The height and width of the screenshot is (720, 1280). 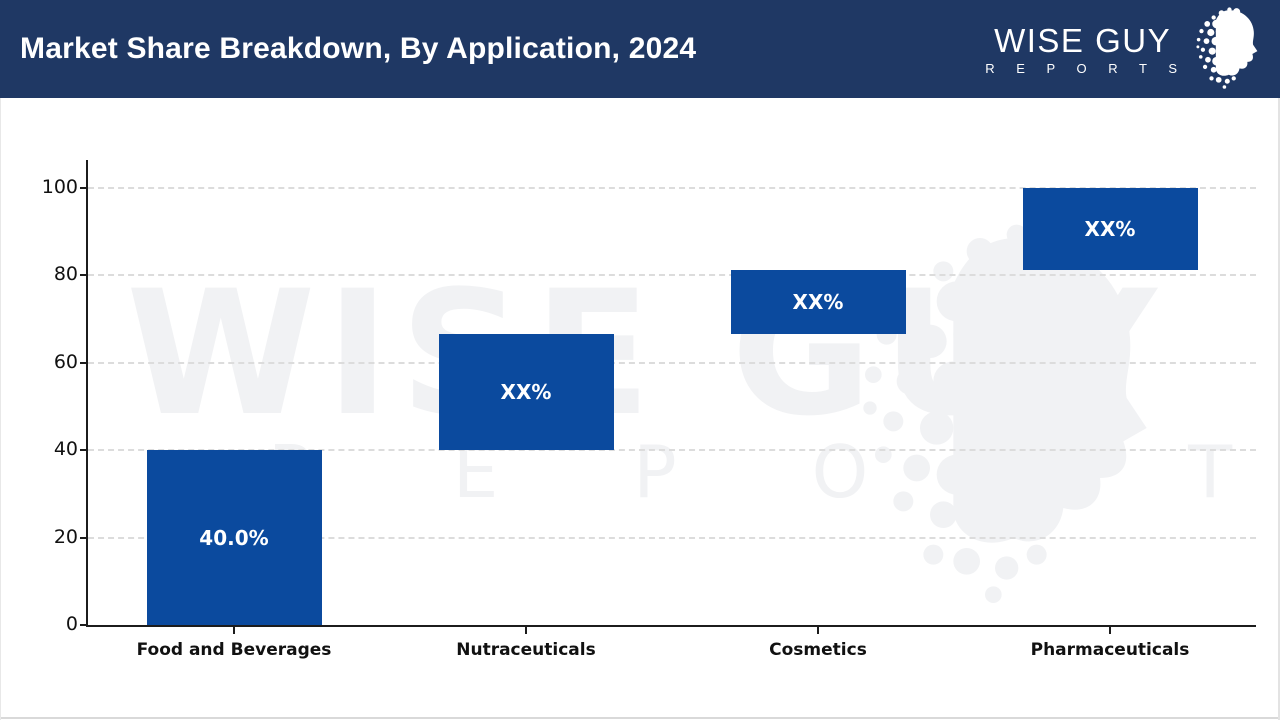 I want to click on x-category-label: Cosmetics, so click(x=818, y=650).